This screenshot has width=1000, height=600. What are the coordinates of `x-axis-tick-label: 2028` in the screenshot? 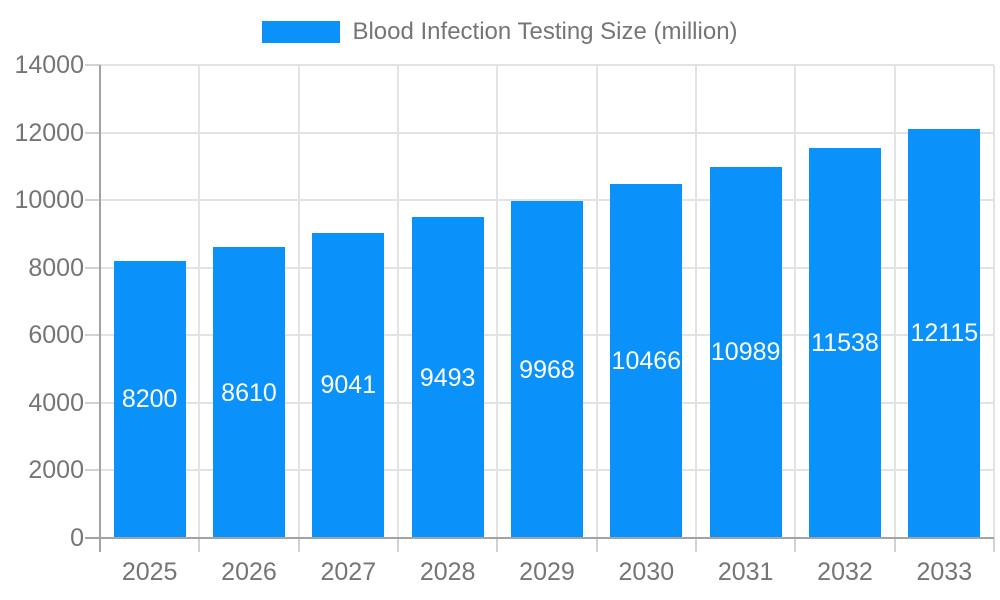 It's located at (447, 572).